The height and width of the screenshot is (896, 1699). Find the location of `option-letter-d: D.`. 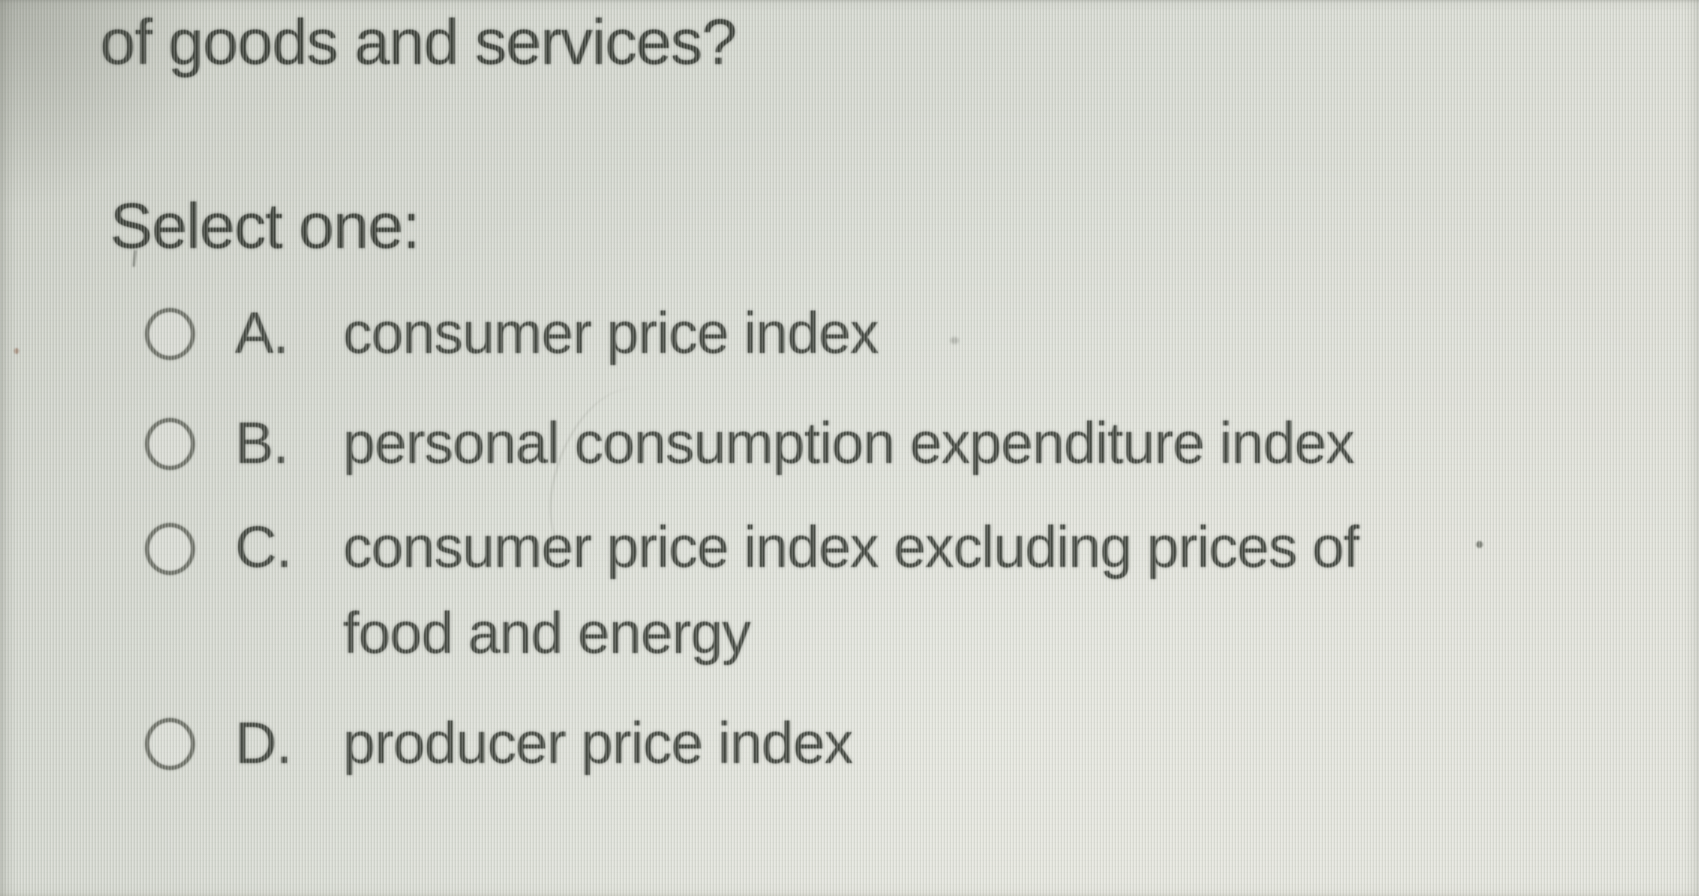

option-letter-d: D. is located at coordinates (263, 743).